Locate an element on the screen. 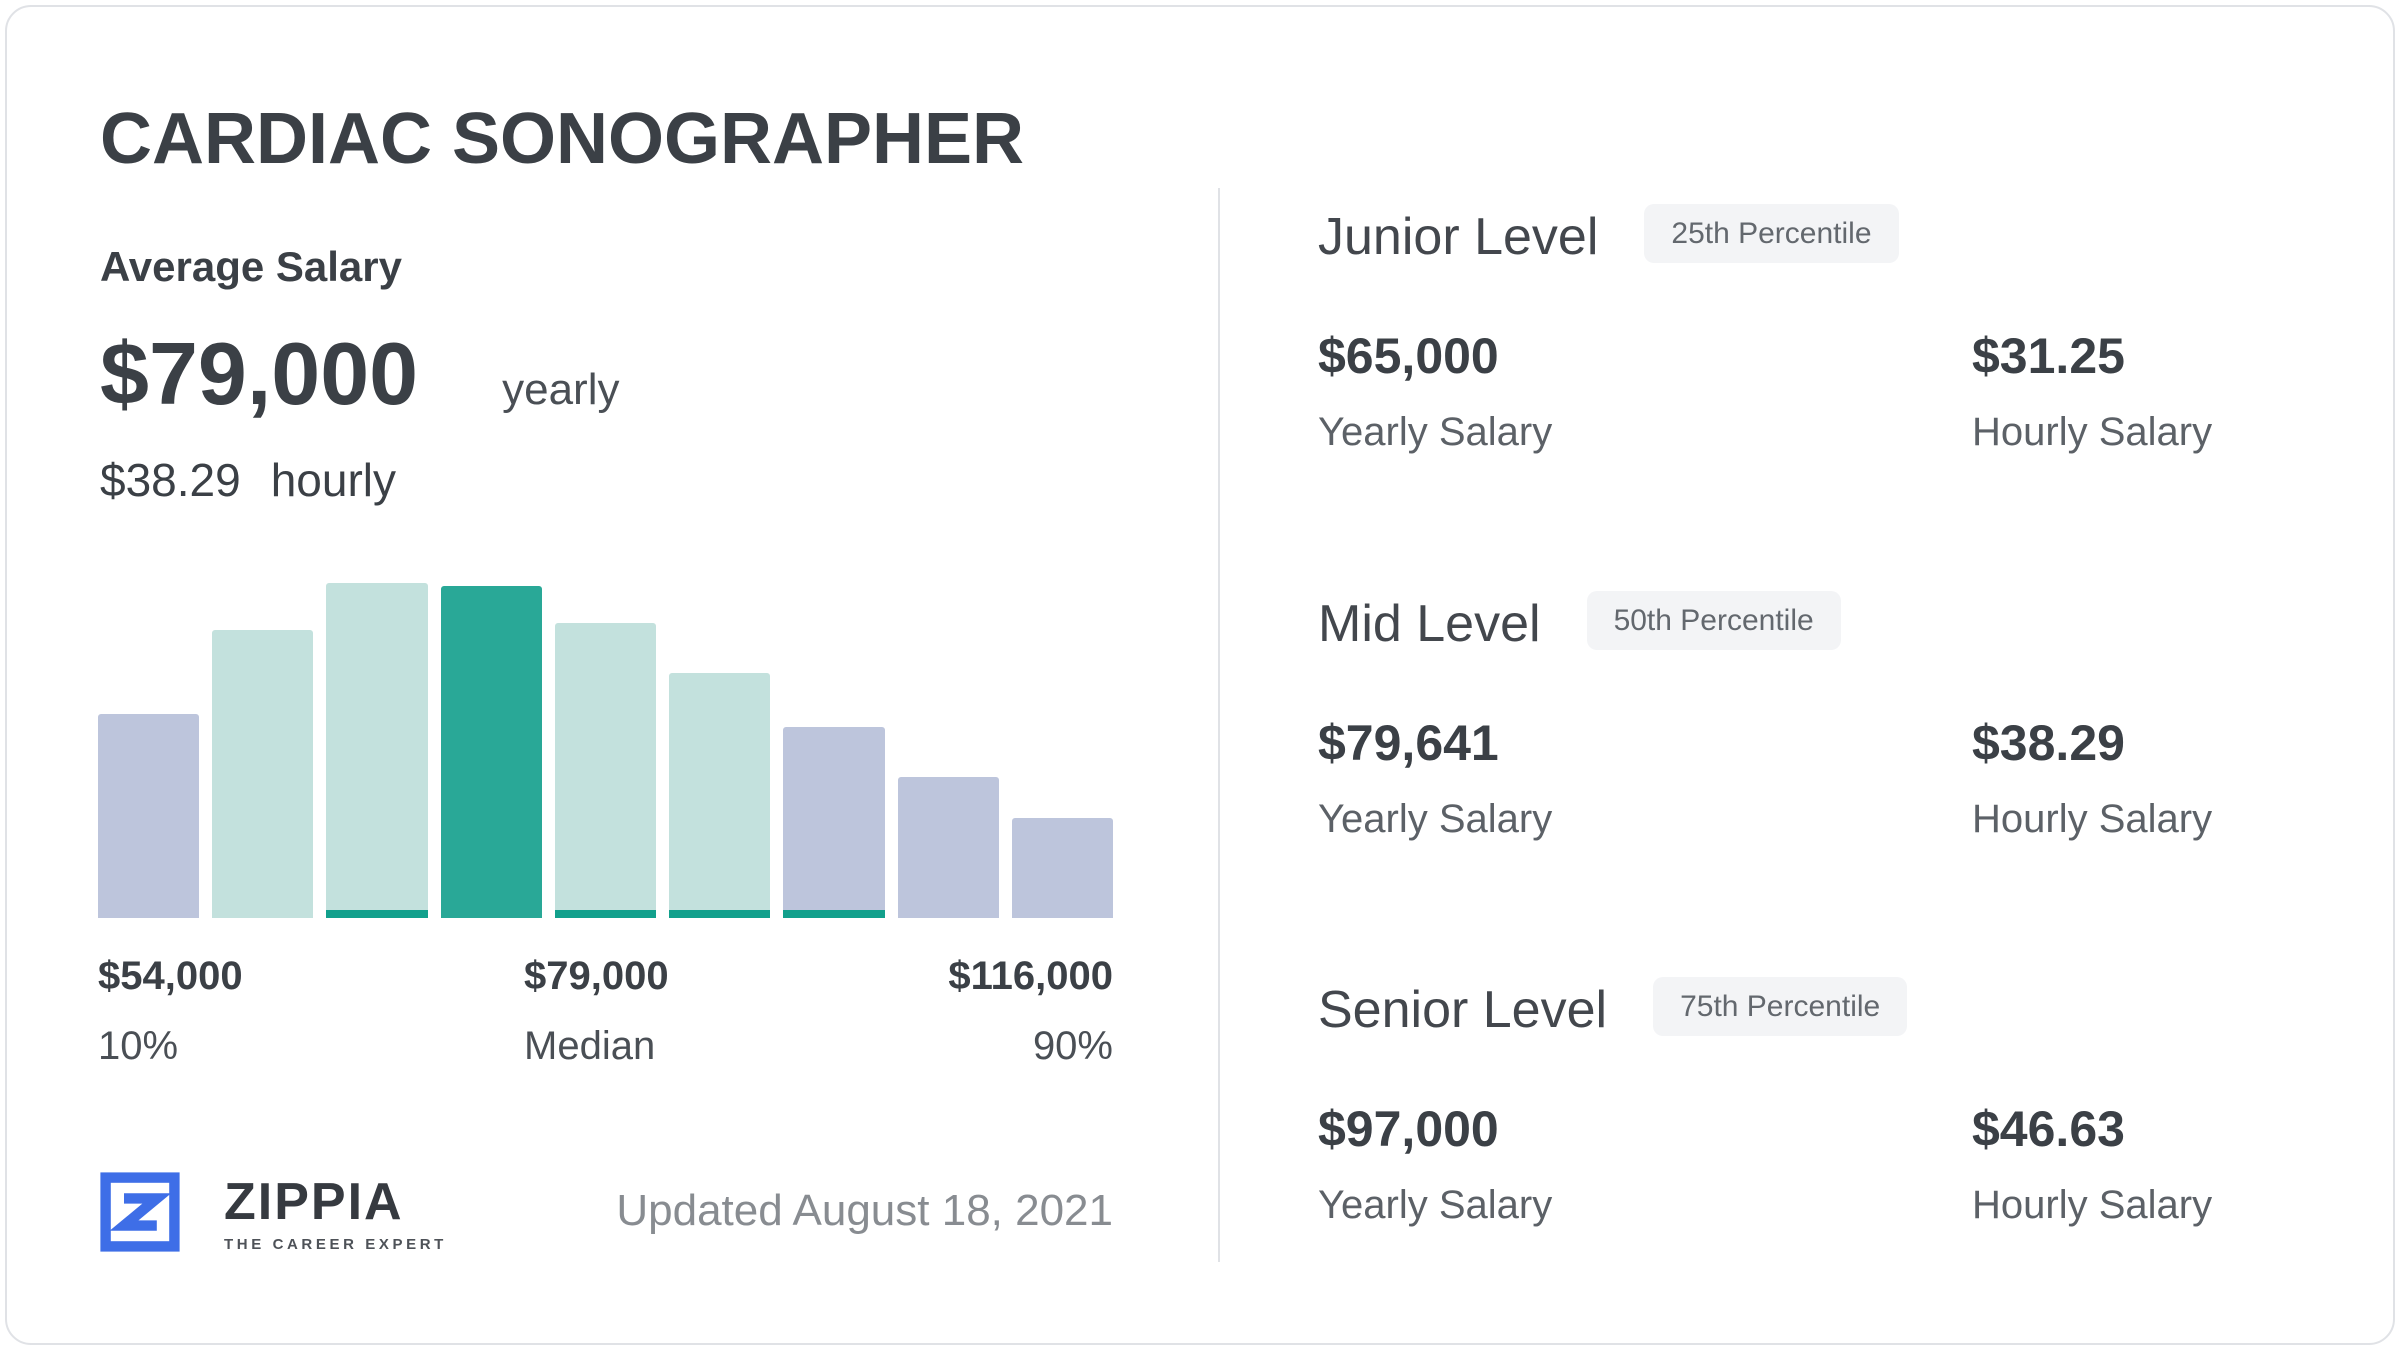 The height and width of the screenshot is (1350, 2400). percentile-badge: 25th Percentile is located at coordinates (1771, 234).